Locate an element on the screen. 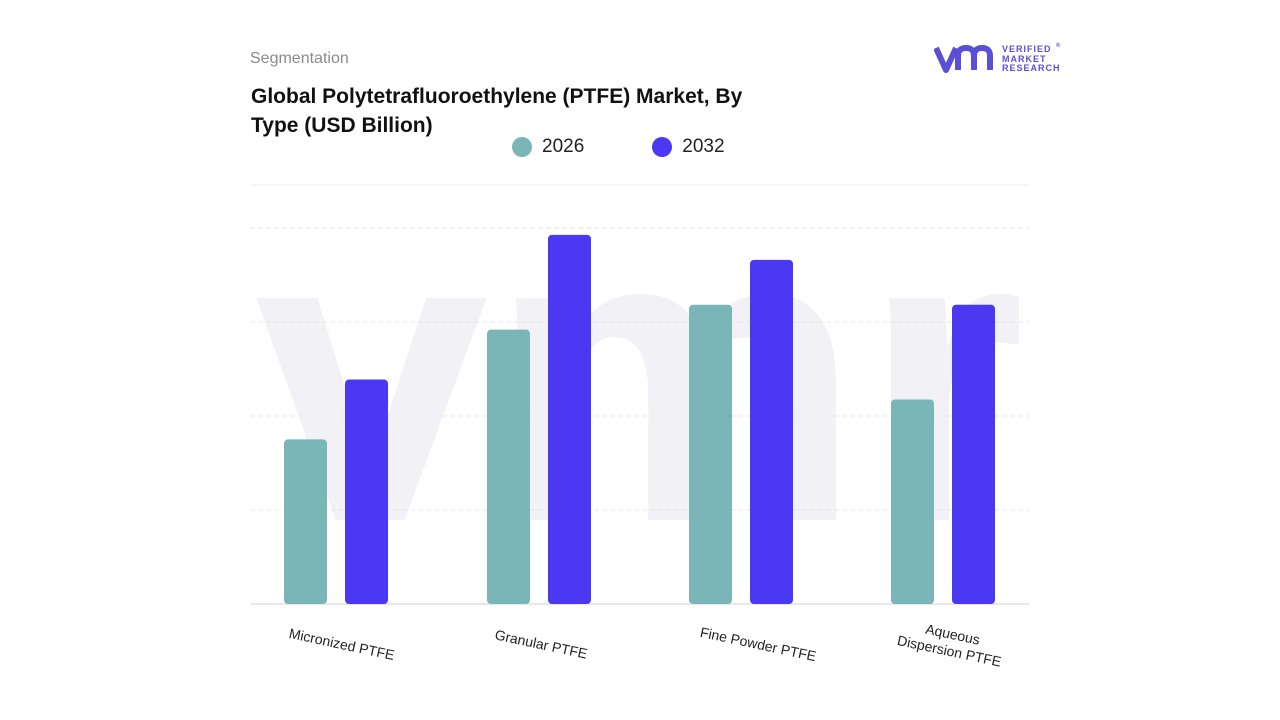 The height and width of the screenshot is (720, 1280). logo-text: VERIFIED MARKET RESEARCH ® is located at coordinates (1032, 58).